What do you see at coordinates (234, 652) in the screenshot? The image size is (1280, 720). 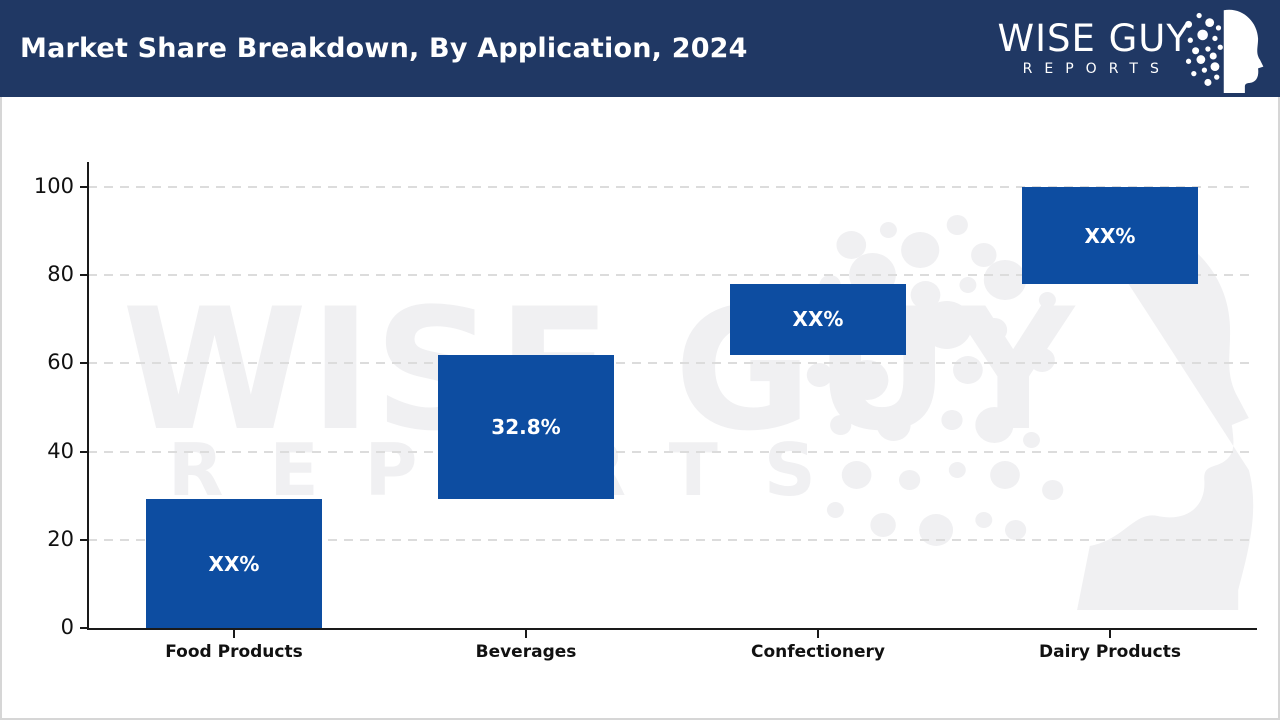 I see `x-axis-category-label: Food Products` at bounding box center [234, 652].